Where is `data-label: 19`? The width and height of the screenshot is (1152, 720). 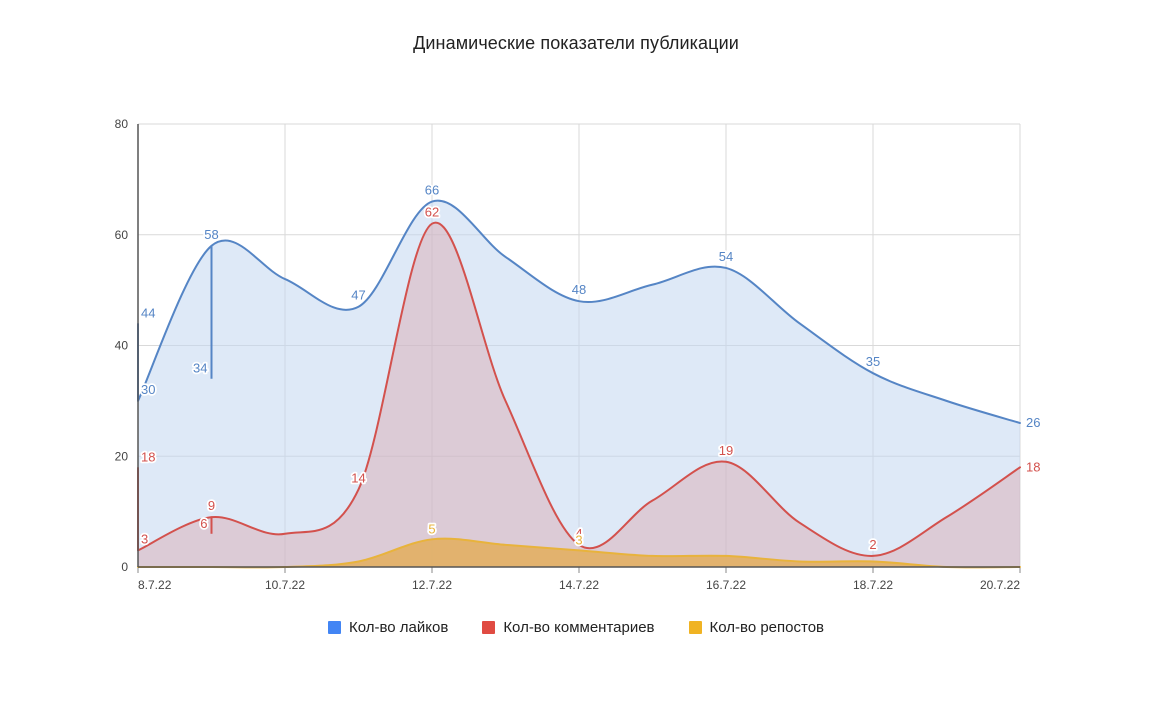
data-label: 19 is located at coordinates (726, 450).